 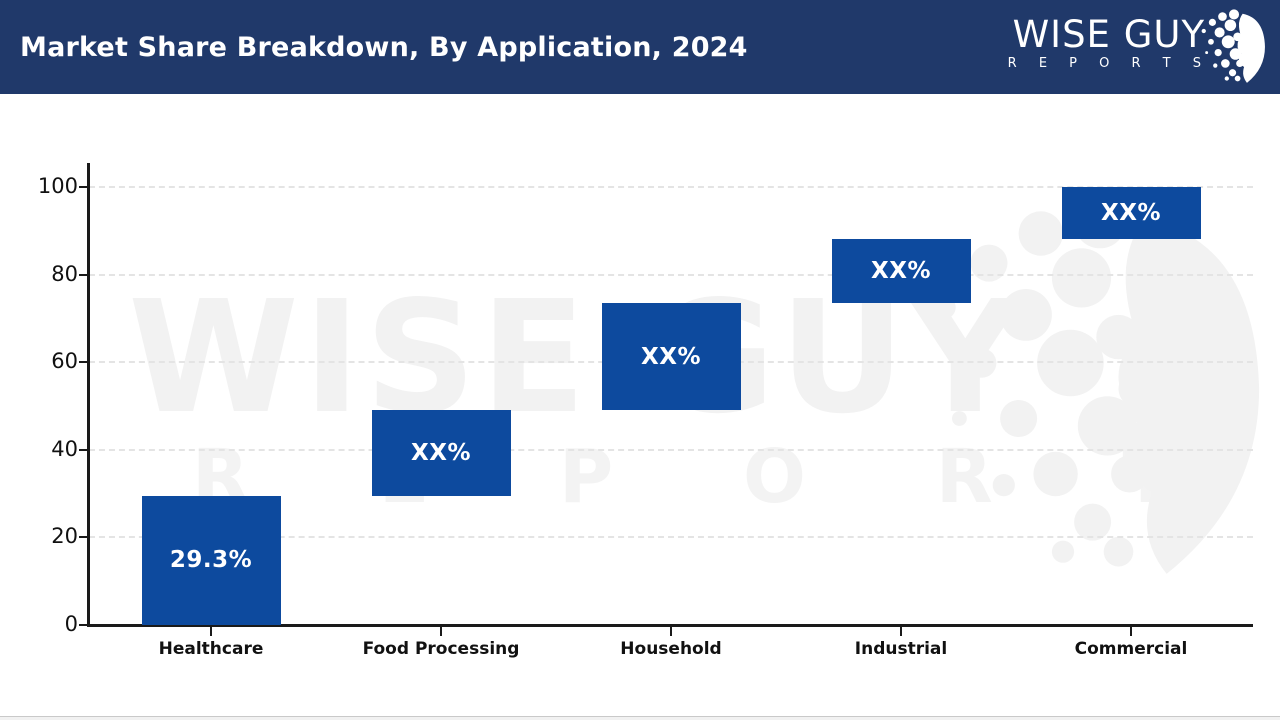 What do you see at coordinates (441, 649) in the screenshot?
I see `x-tick-label-food-processing: Food Processing` at bounding box center [441, 649].